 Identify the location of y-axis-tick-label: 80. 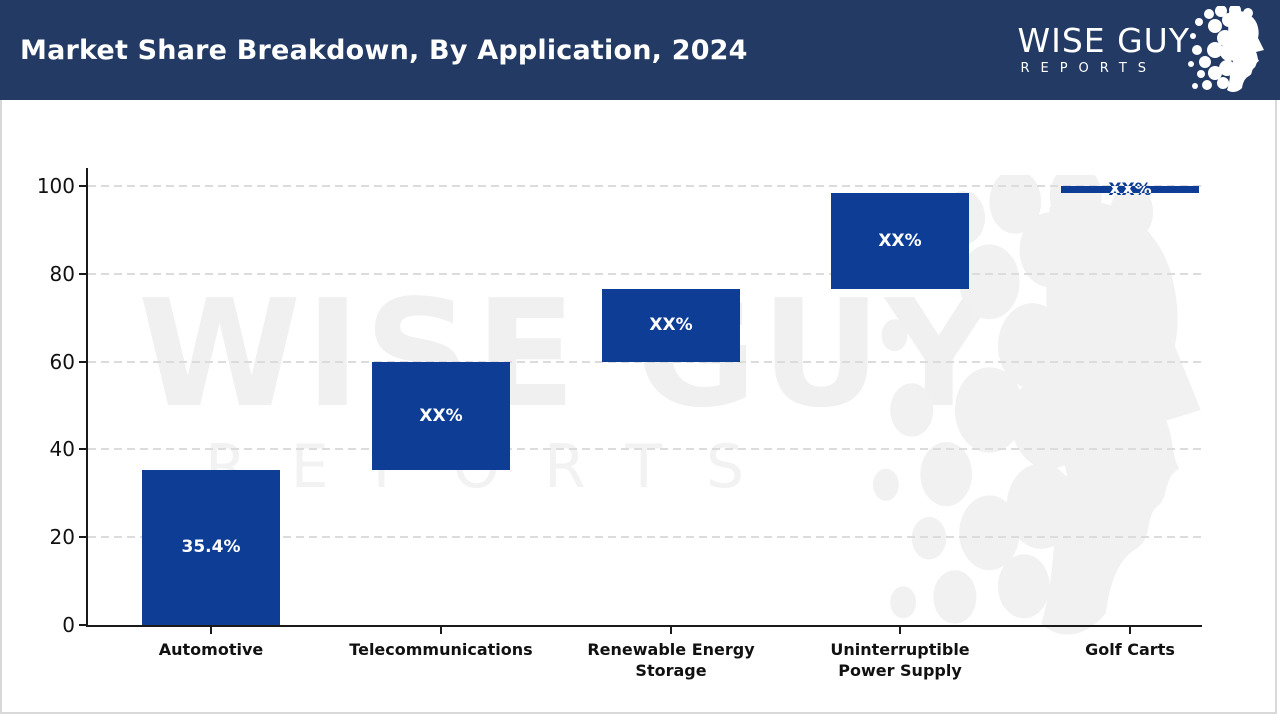
(62, 273).